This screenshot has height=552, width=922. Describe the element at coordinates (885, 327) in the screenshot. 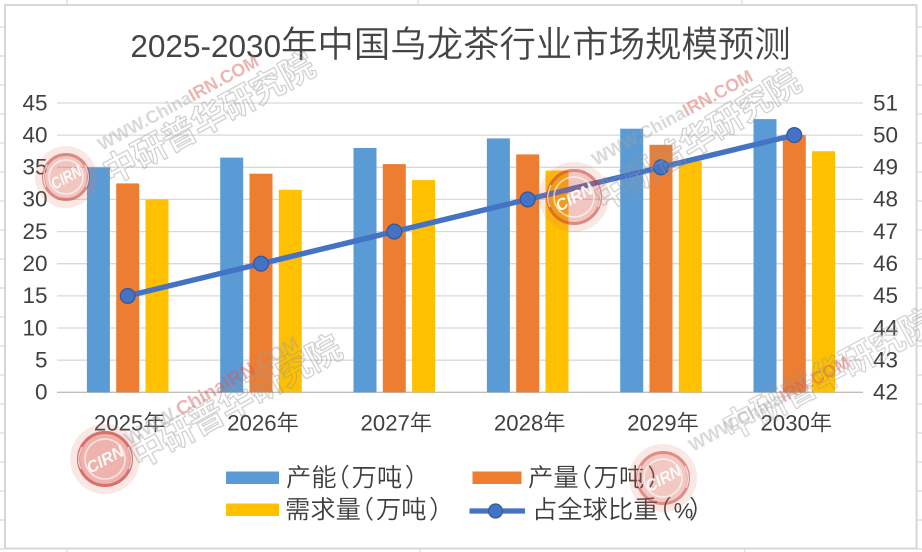

I see `svg-text: 44` at that location.